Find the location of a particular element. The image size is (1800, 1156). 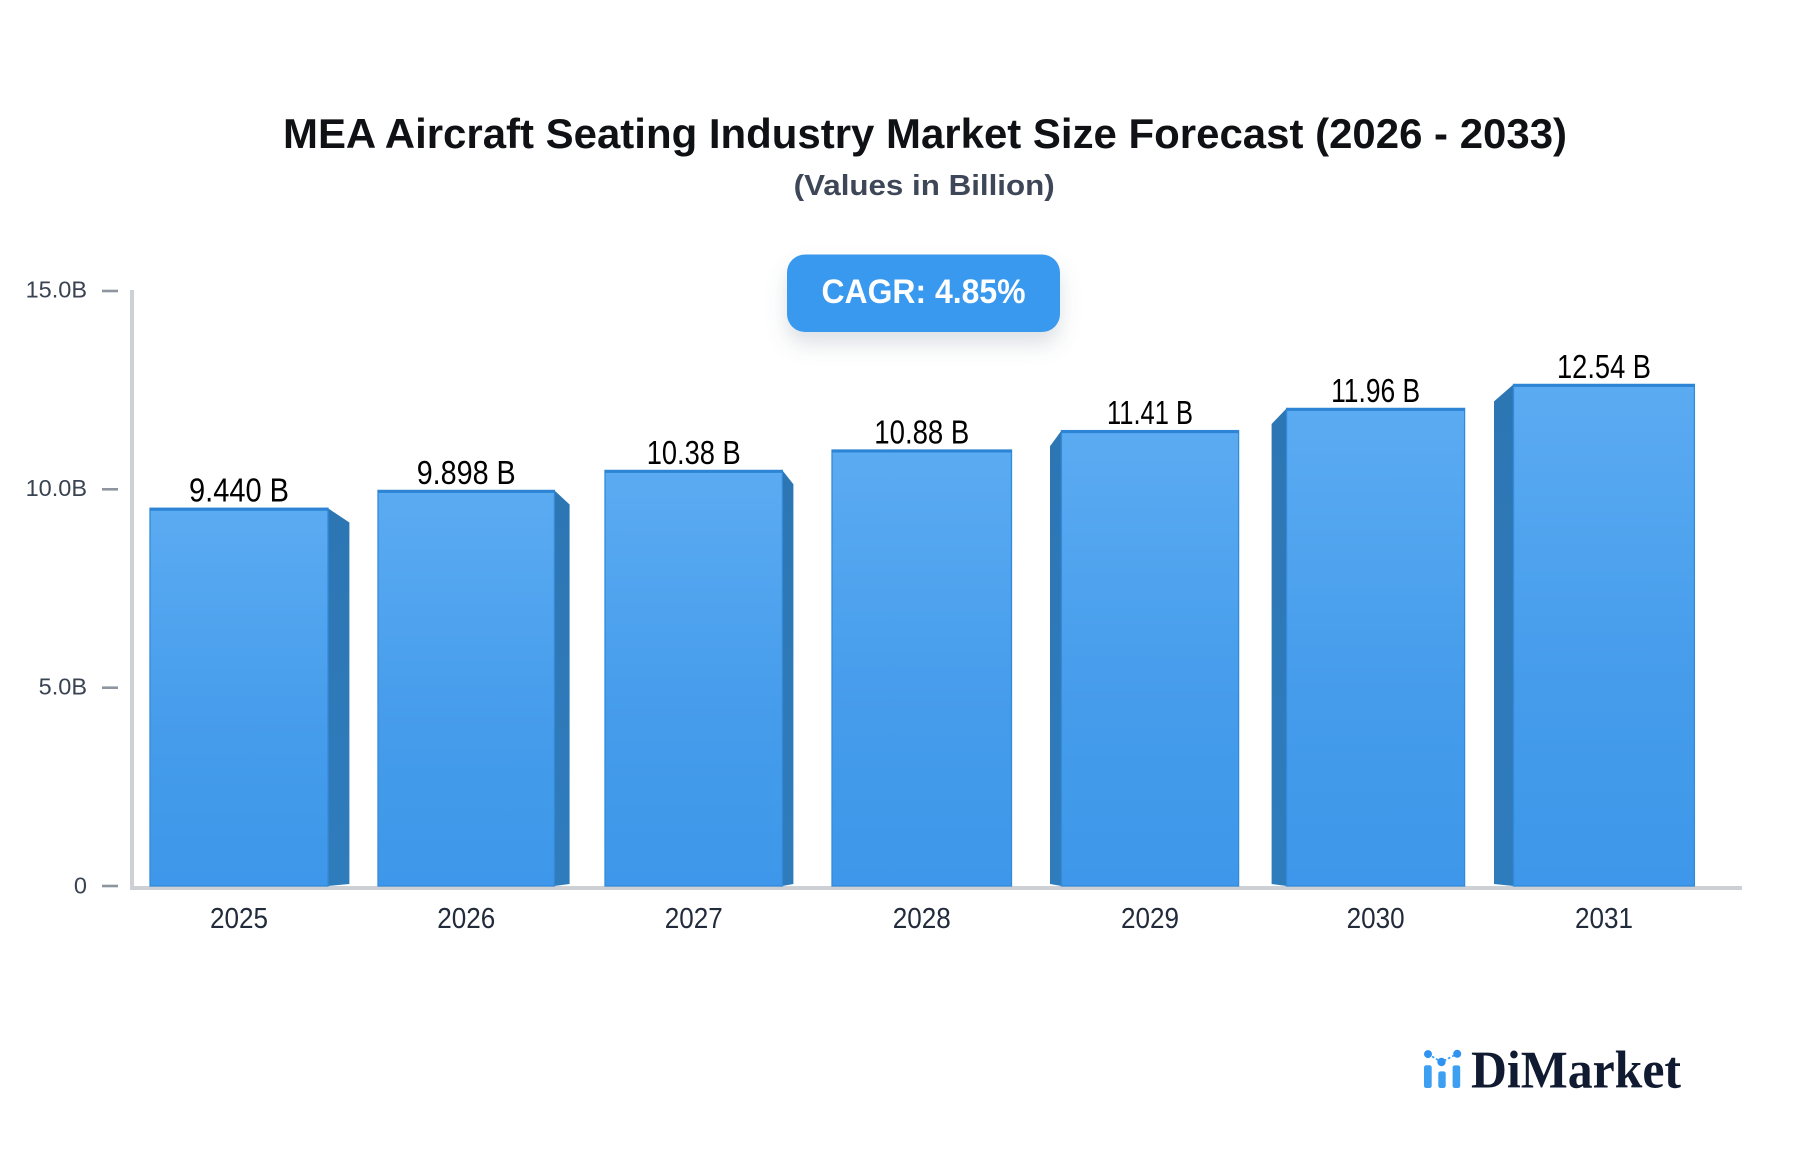

svg-text: 2027 is located at coordinates (694, 919).